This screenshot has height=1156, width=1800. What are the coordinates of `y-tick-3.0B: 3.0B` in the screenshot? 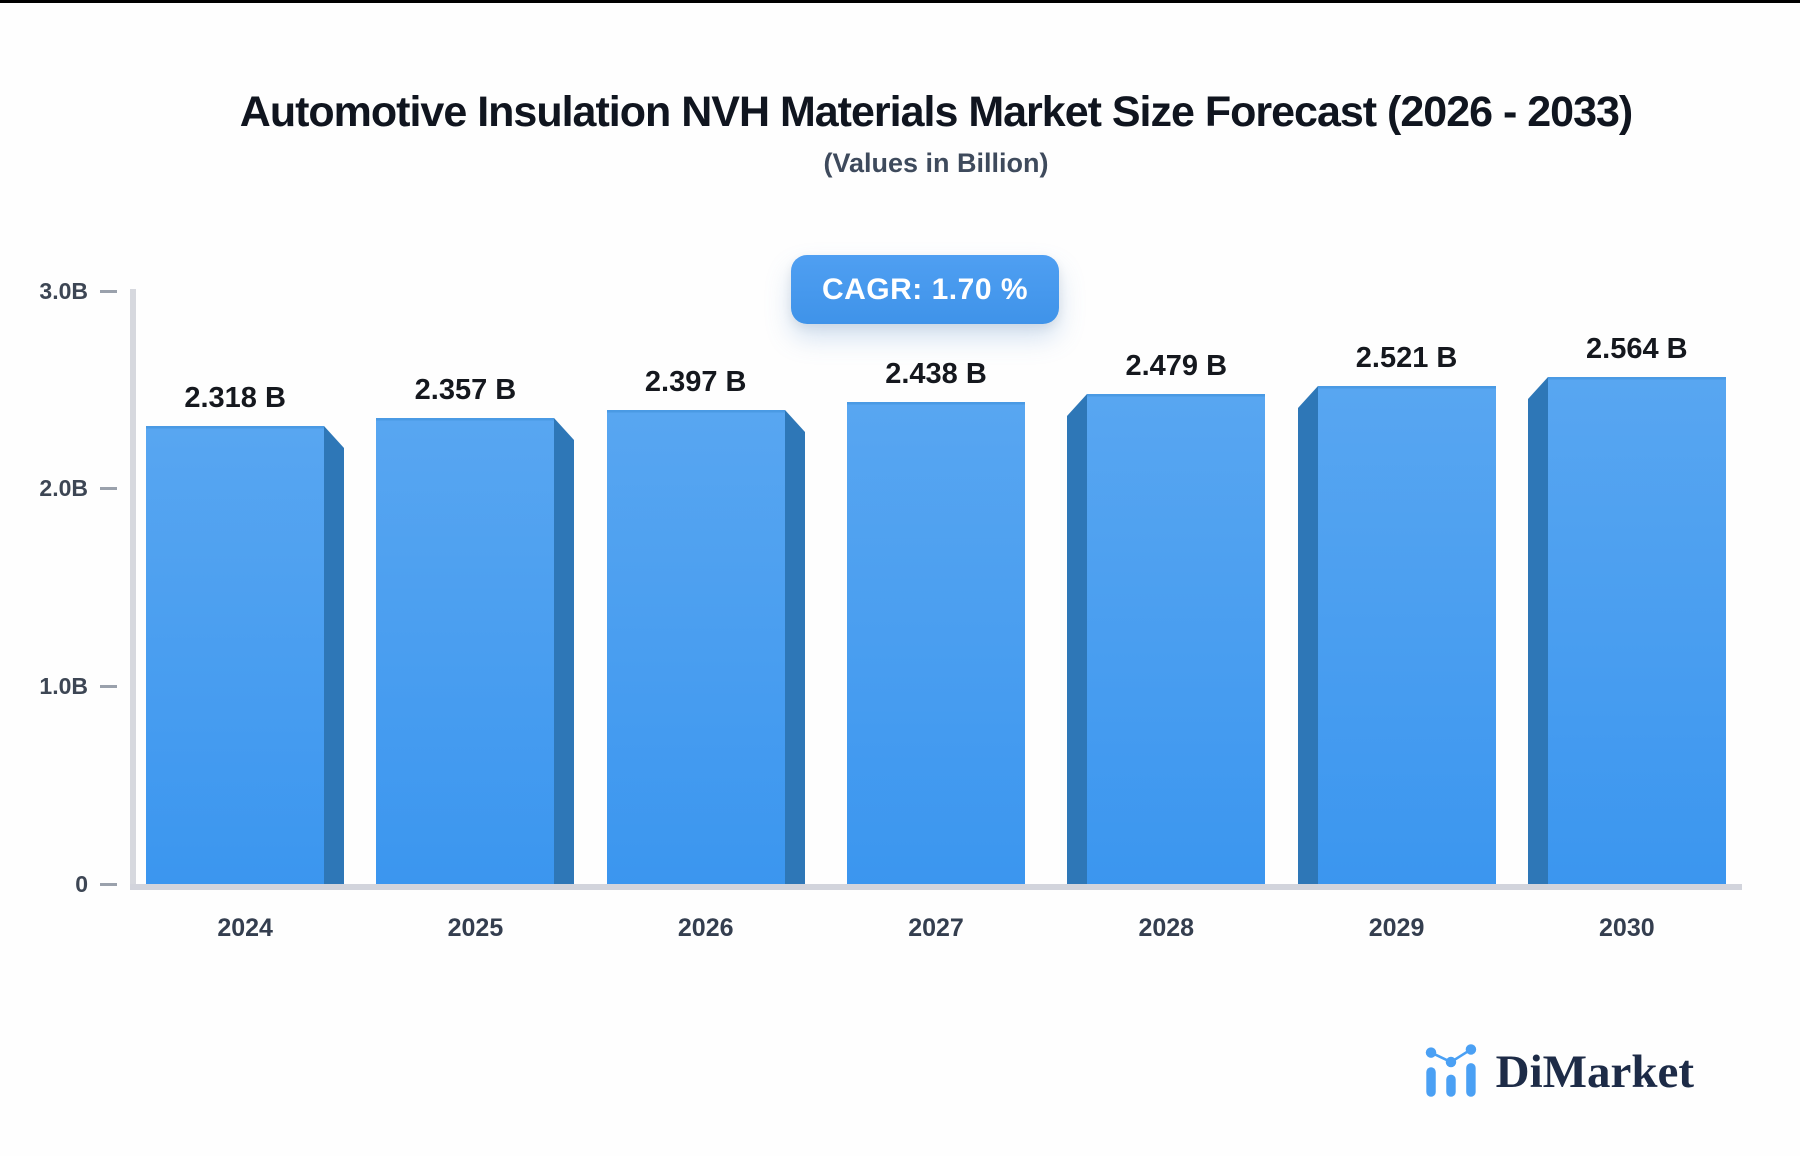 It's located at (58, 291).